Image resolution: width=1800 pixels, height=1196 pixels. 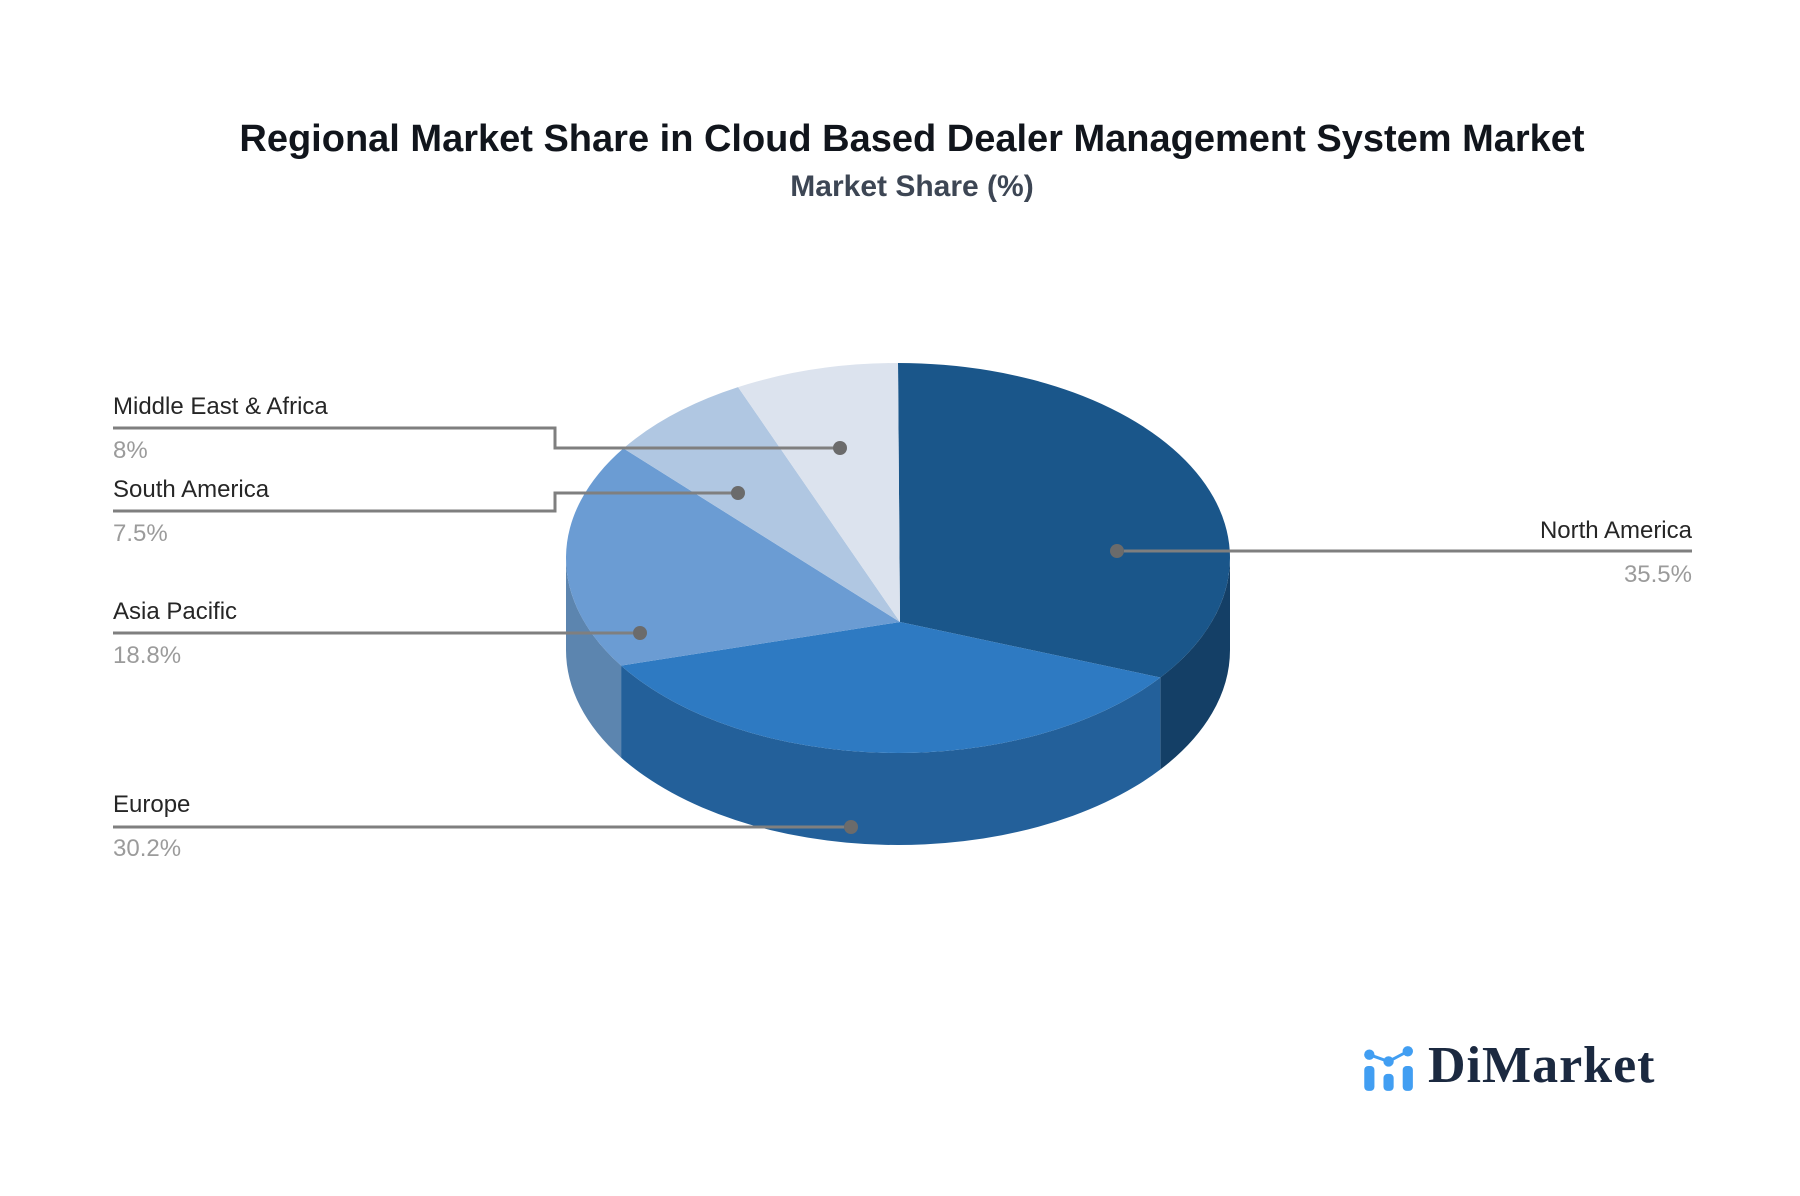 What do you see at coordinates (1064, 520) in the screenshot?
I see `pie-slice-north-america-top` at bounding box center [1064, 520].